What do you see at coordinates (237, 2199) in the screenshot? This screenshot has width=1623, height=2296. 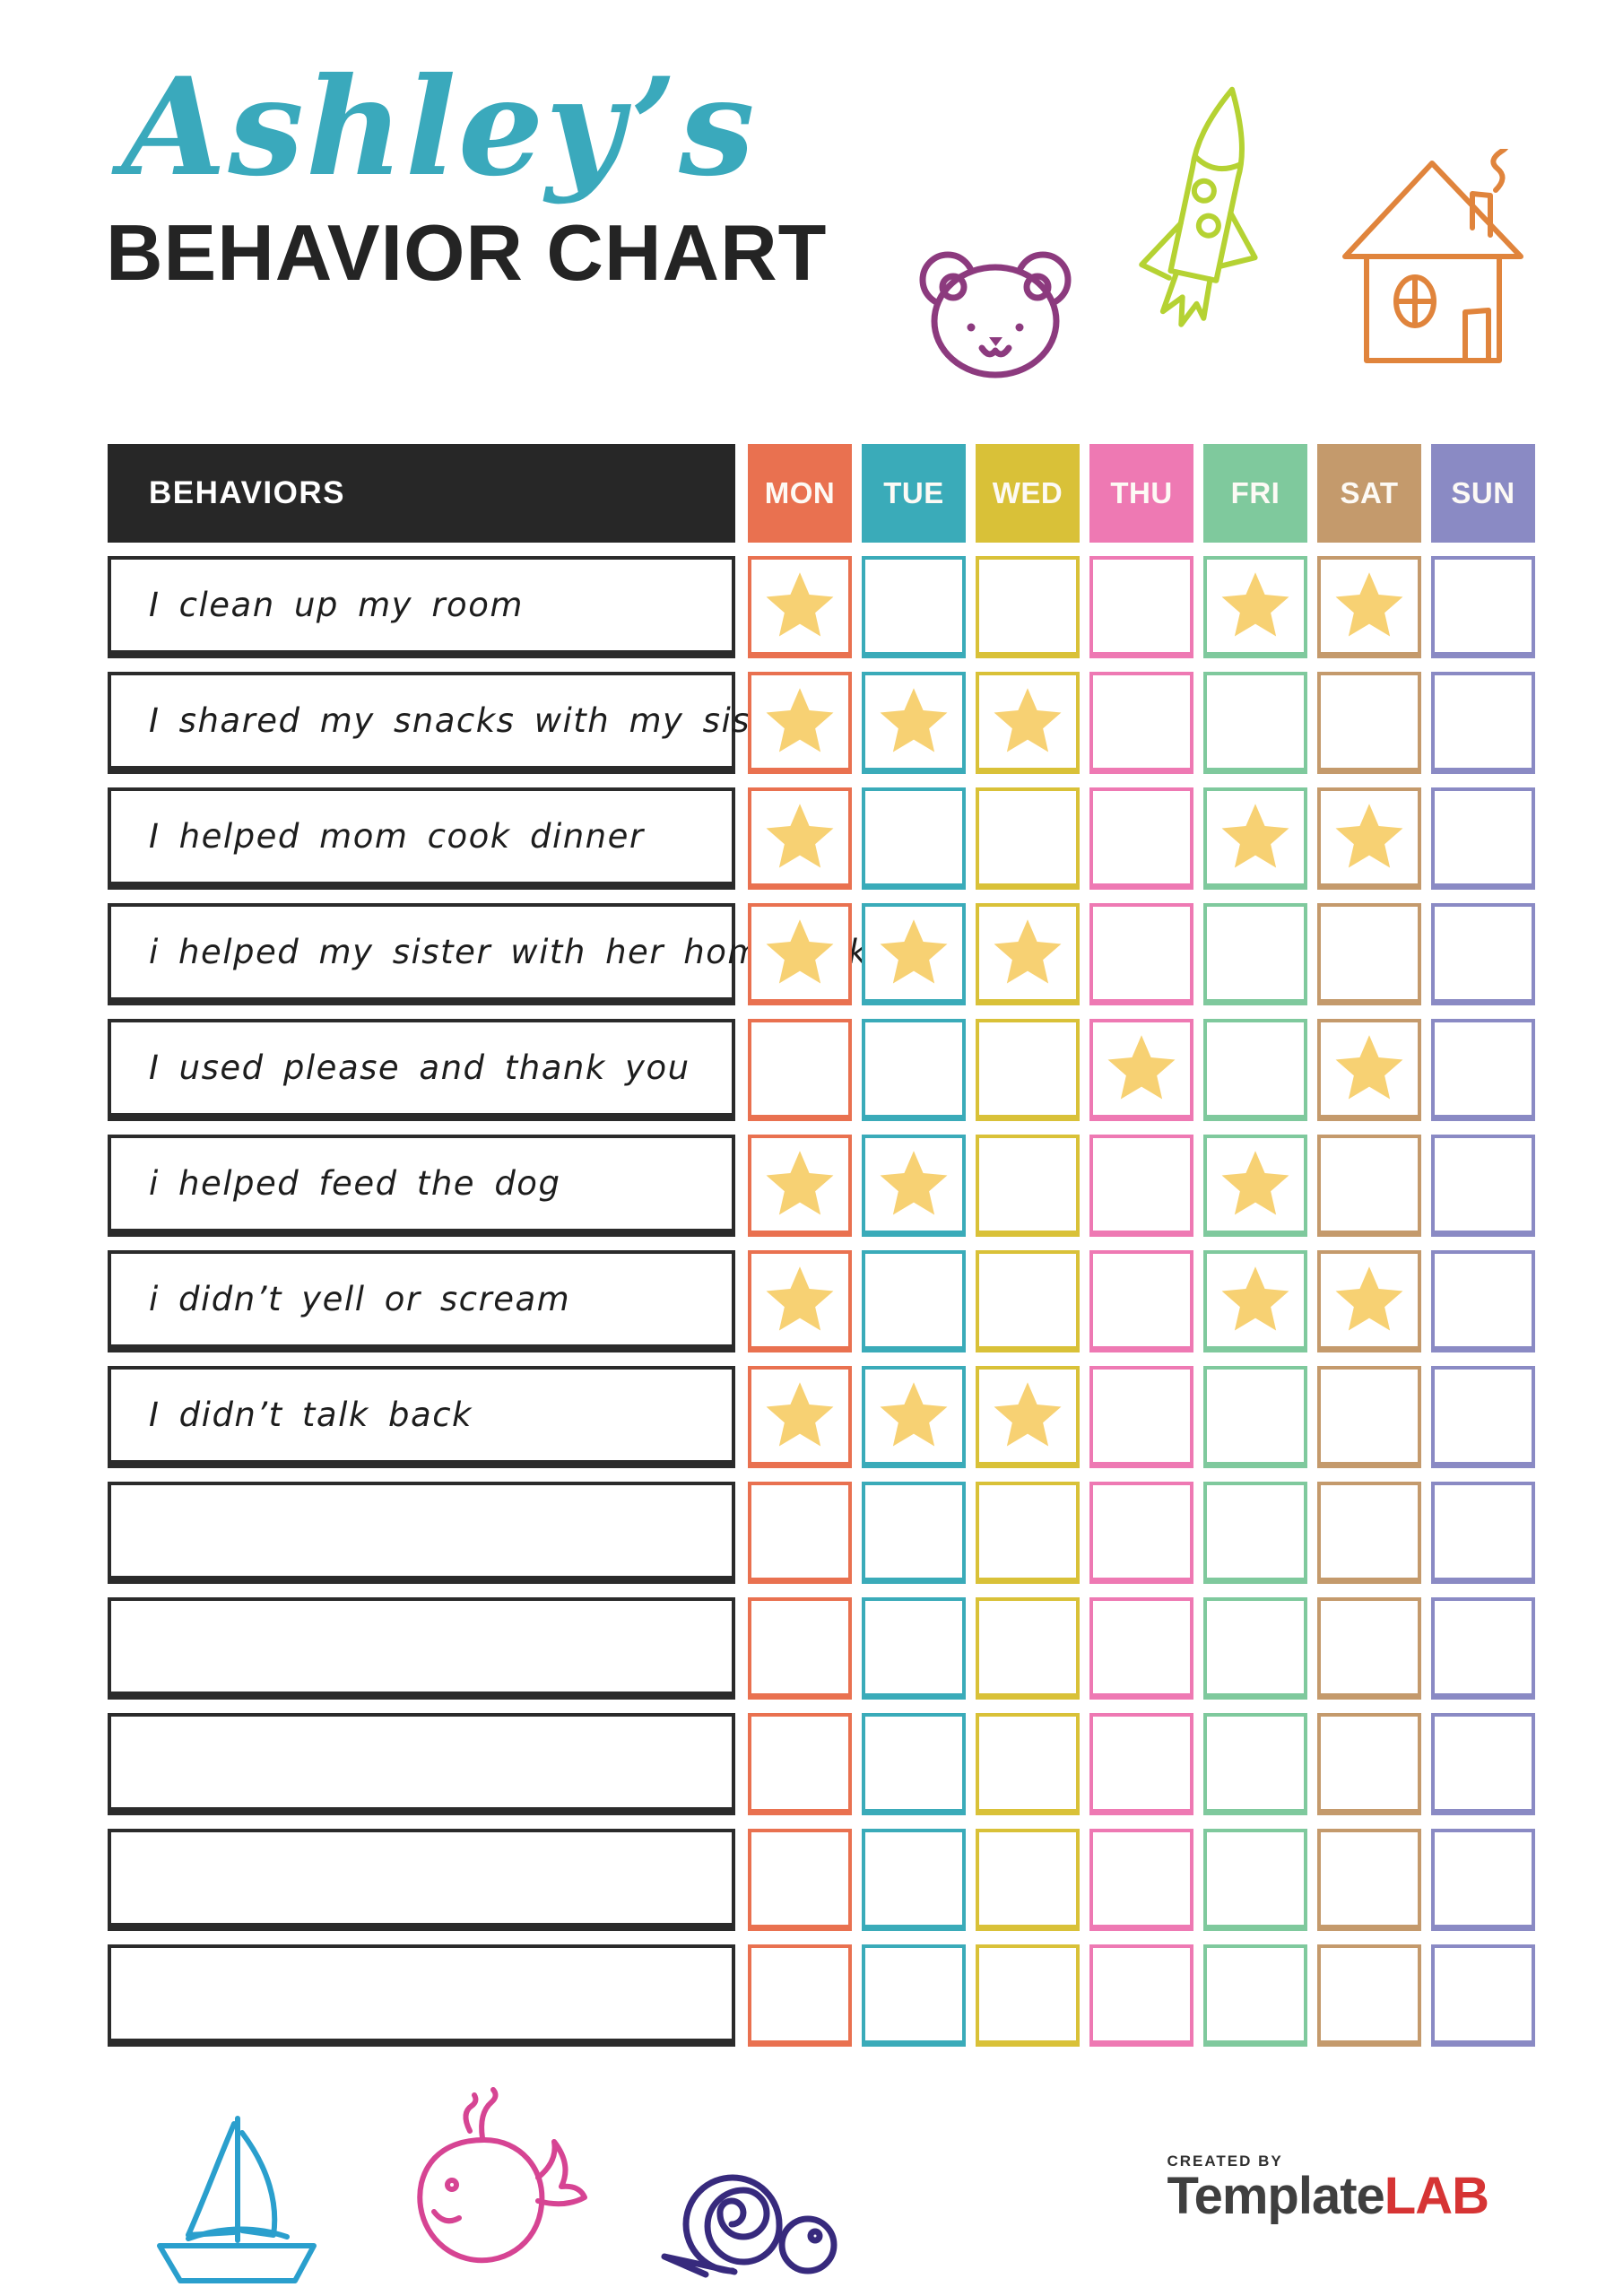 I see `sailboat-icon` at bounding box center [237, 2199].